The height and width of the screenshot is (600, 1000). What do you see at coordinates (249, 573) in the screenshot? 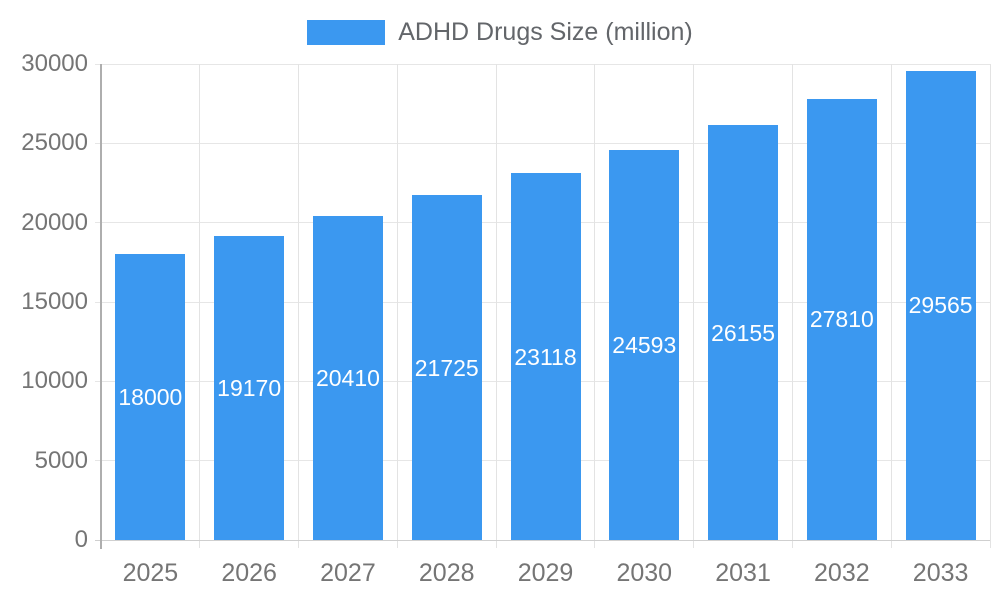
I see `x-axis-tick-label: 2026` at bounding box center [249, 573].